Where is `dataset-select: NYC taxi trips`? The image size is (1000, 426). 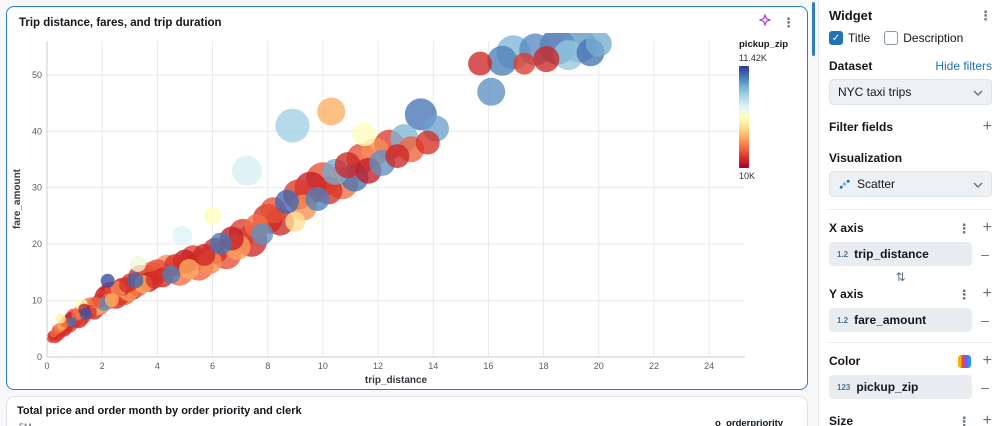
dataset-select: NYC taxi trips is located at coordinates (910, 92).